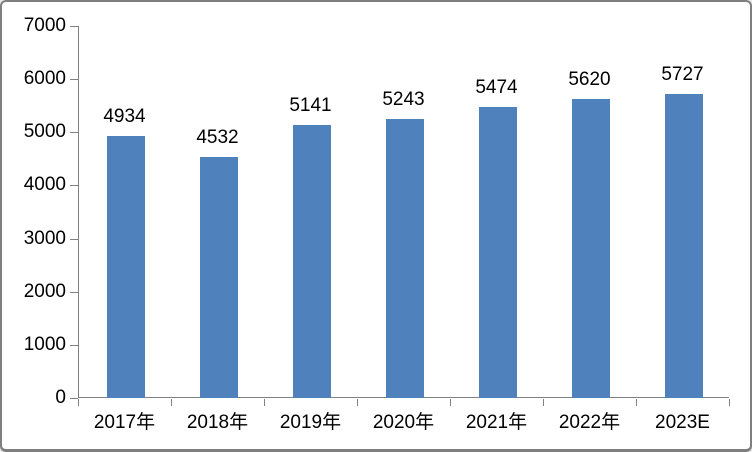 This screenshot has width=752, height=452. Describe the element at coordinates (60, 397) in the screenshot. I see `y-tick-label: 0` at that location.